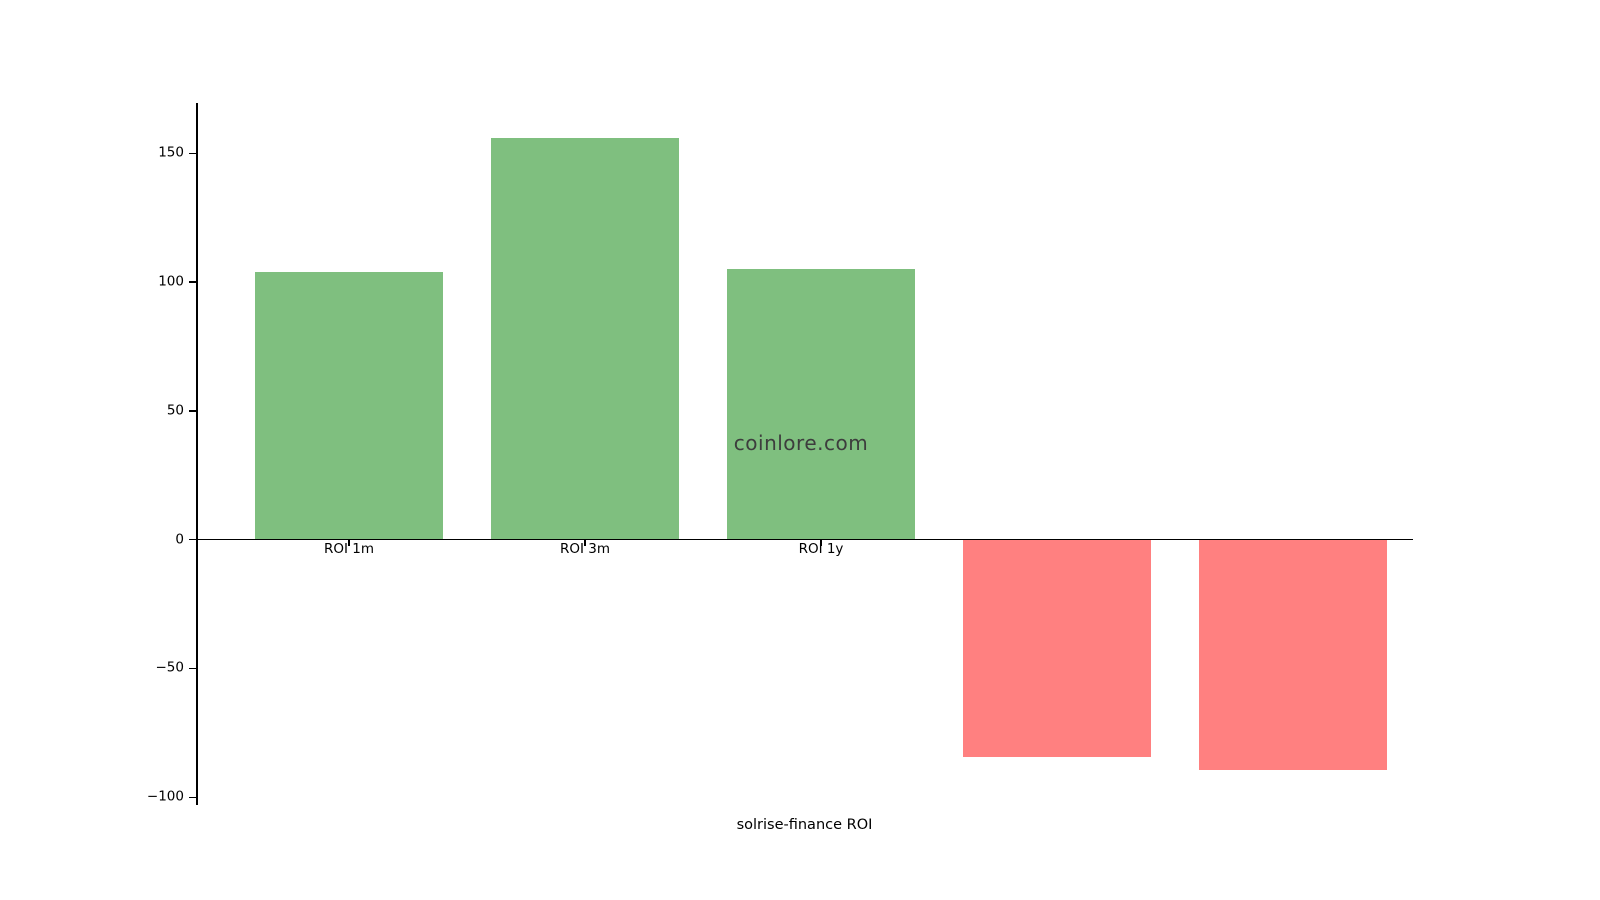 The height and width of the screenshot is (900, 1600). I want to click on x-axis-zero-line, so click(804, 539).